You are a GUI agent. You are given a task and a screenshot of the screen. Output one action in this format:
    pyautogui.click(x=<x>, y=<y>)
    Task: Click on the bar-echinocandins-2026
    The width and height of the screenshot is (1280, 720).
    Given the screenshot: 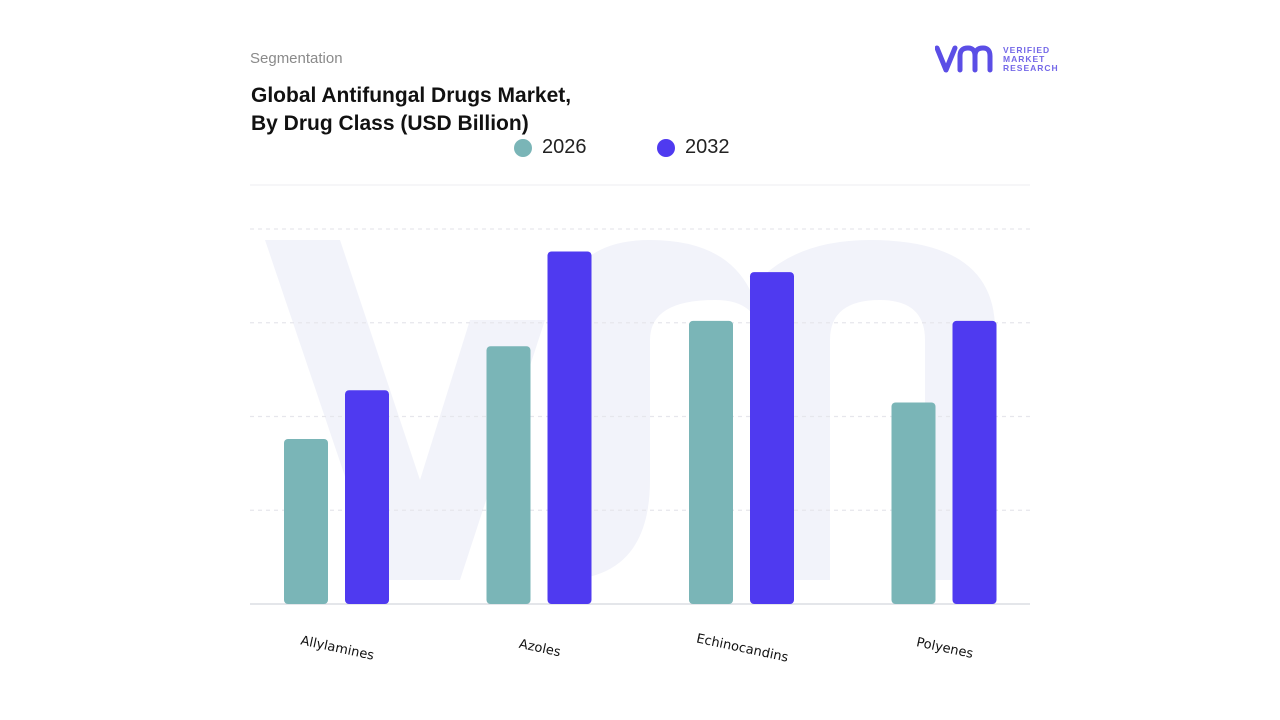 What is the action you would take?
    pyautogui.click(x=711, y=462)
    